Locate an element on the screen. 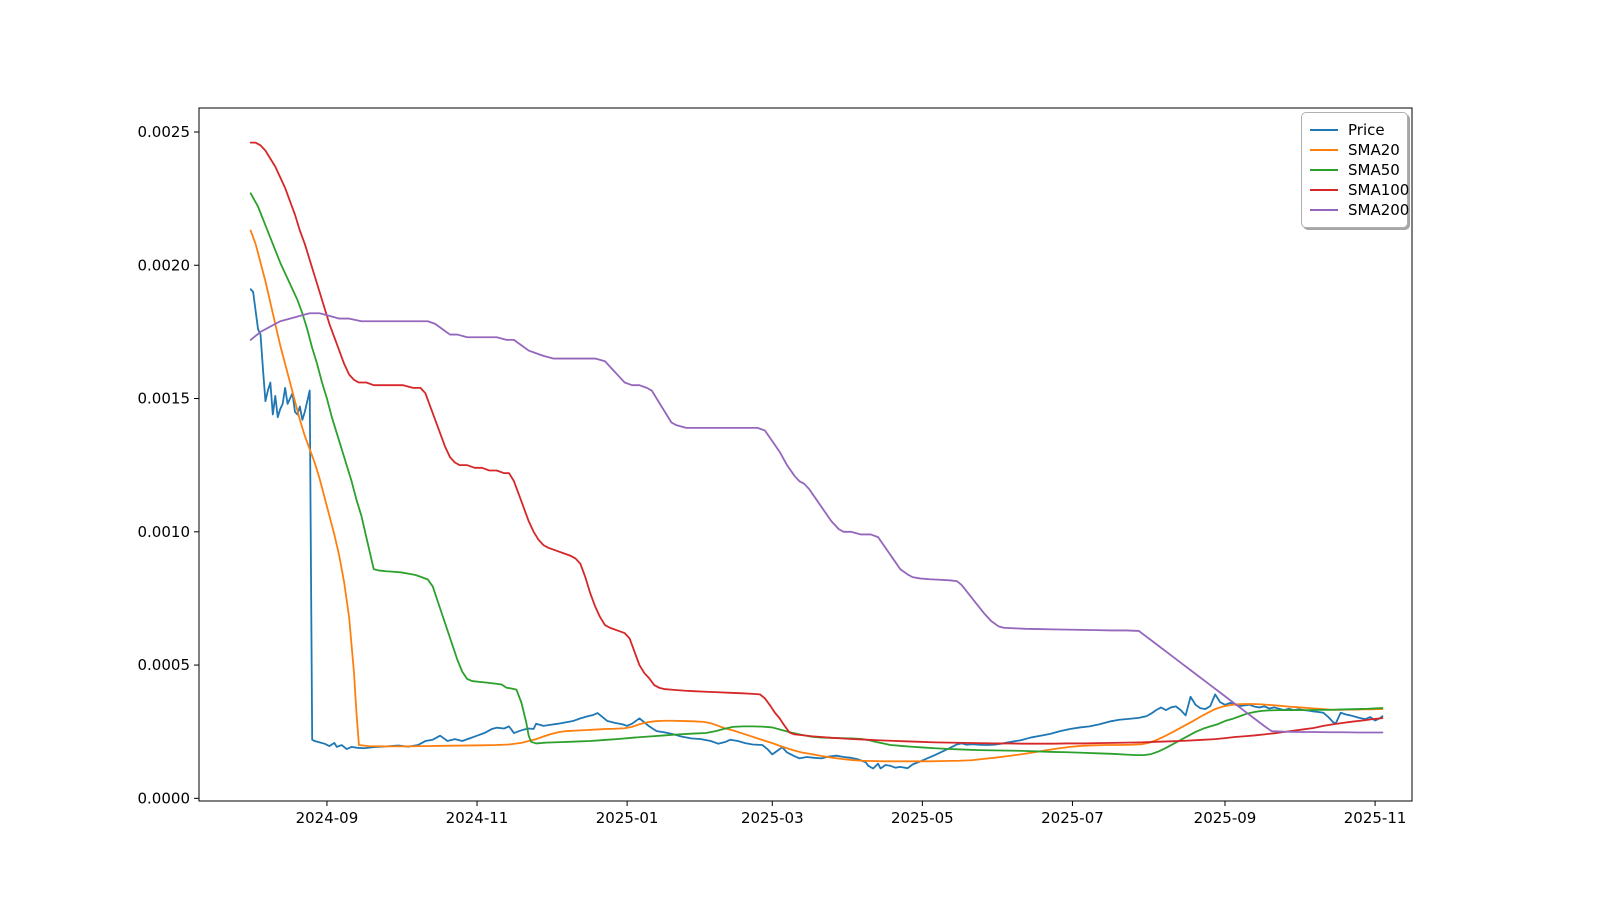 Image resolution: width=1600 pixels, height=900 pixels. x-axis-tick-label: 2025-01 is located at coordinates (627, 818).